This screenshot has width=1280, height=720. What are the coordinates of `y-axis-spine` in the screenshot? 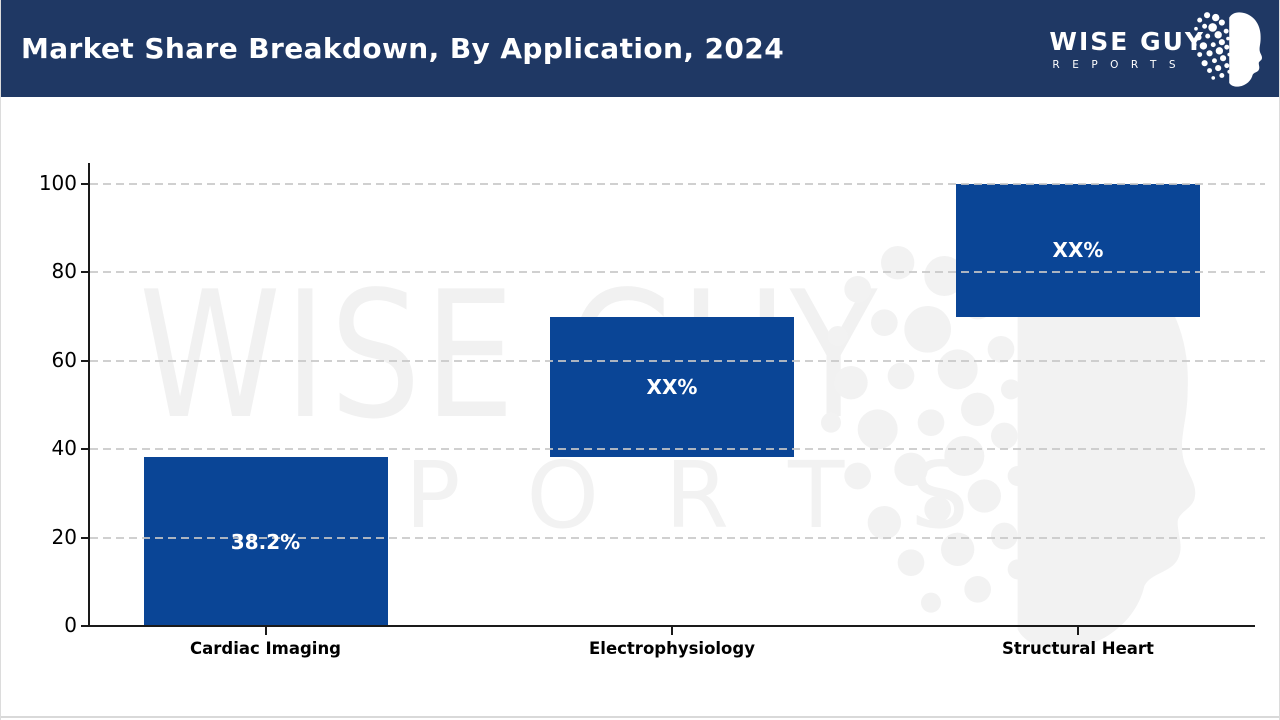 It's located at (89, 394).